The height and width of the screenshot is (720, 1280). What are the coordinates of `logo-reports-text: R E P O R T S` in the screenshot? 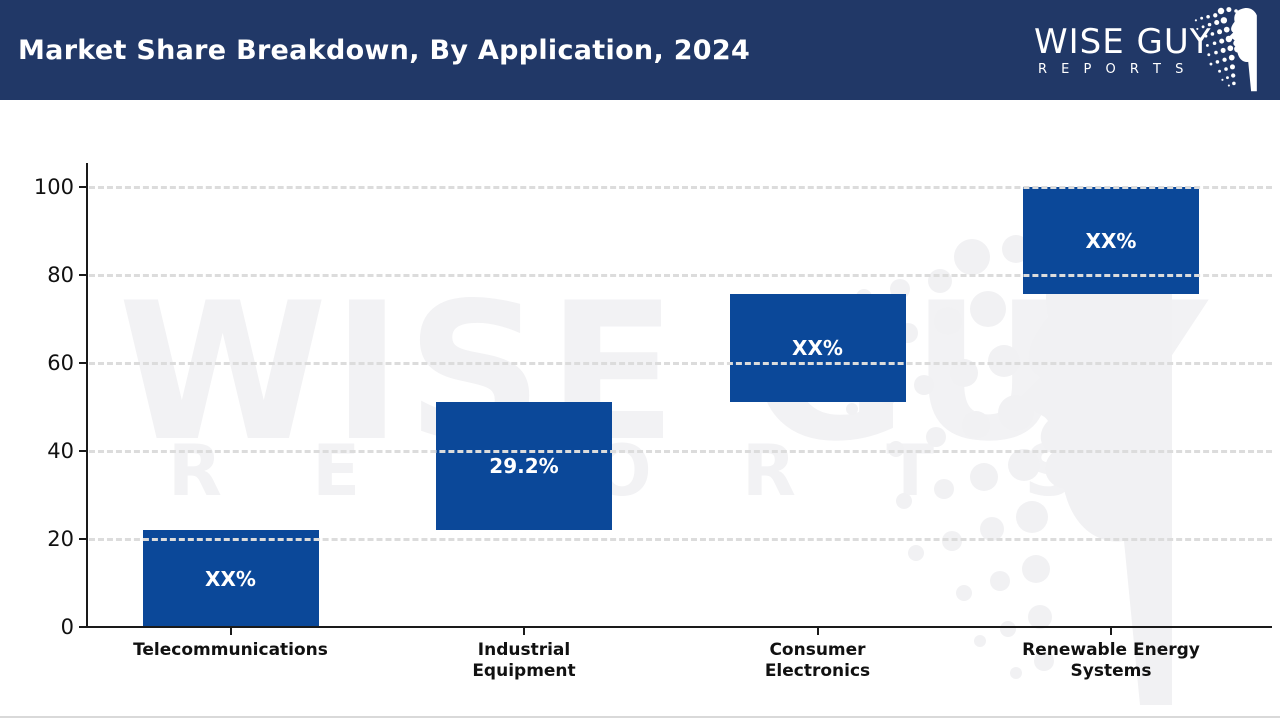 It's located at (1113, 69).